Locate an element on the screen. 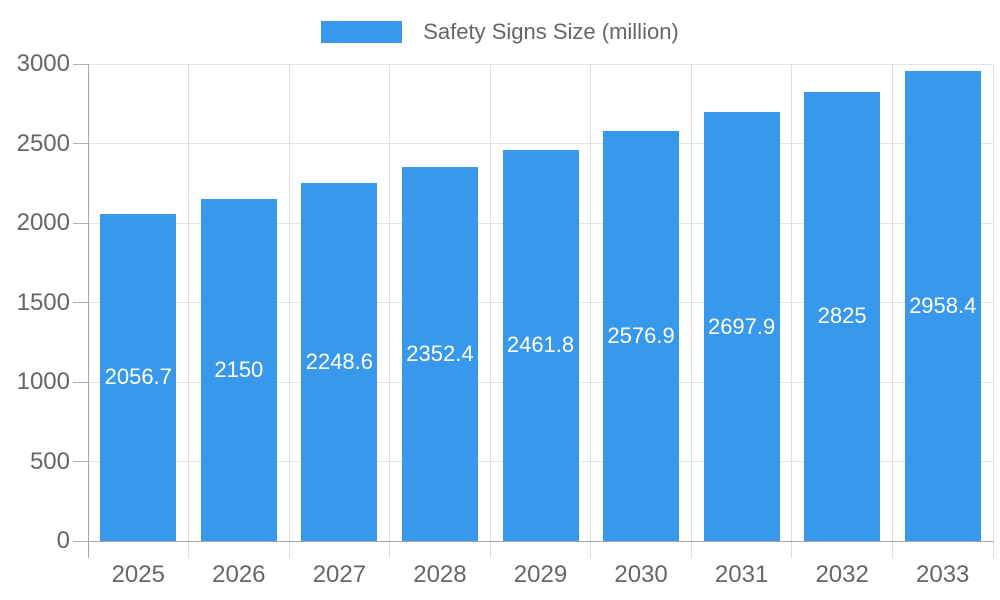 The width and height of the screenshot is (1000, 600). y-axis-label-500: 500 is located at coordinates (49, 461).